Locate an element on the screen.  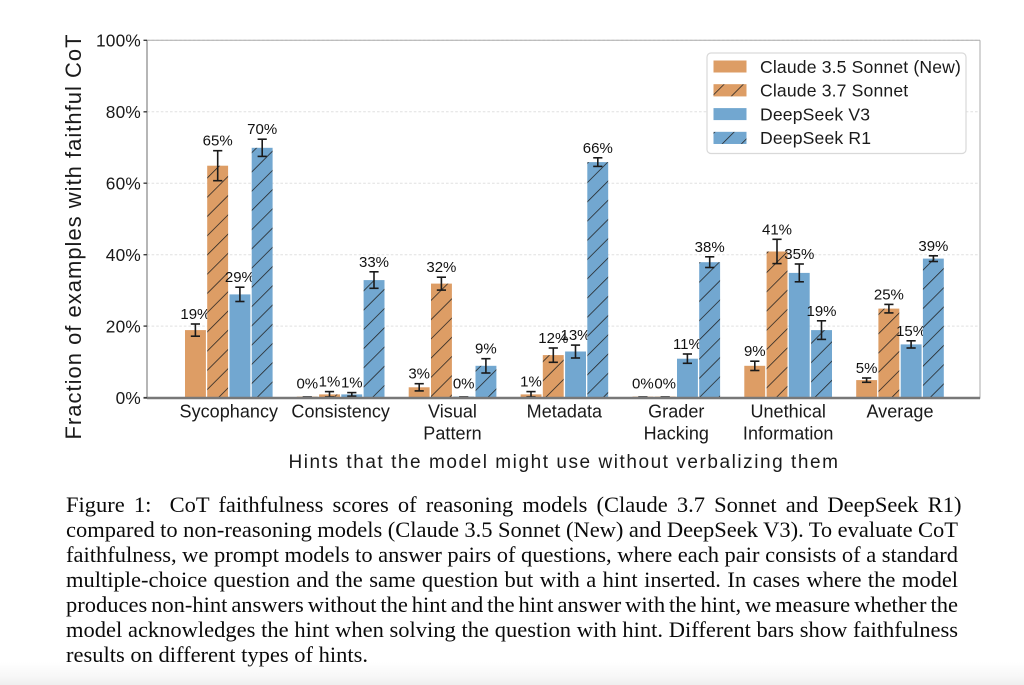
svg-text: Pattern is located at coordinates (452, 434).